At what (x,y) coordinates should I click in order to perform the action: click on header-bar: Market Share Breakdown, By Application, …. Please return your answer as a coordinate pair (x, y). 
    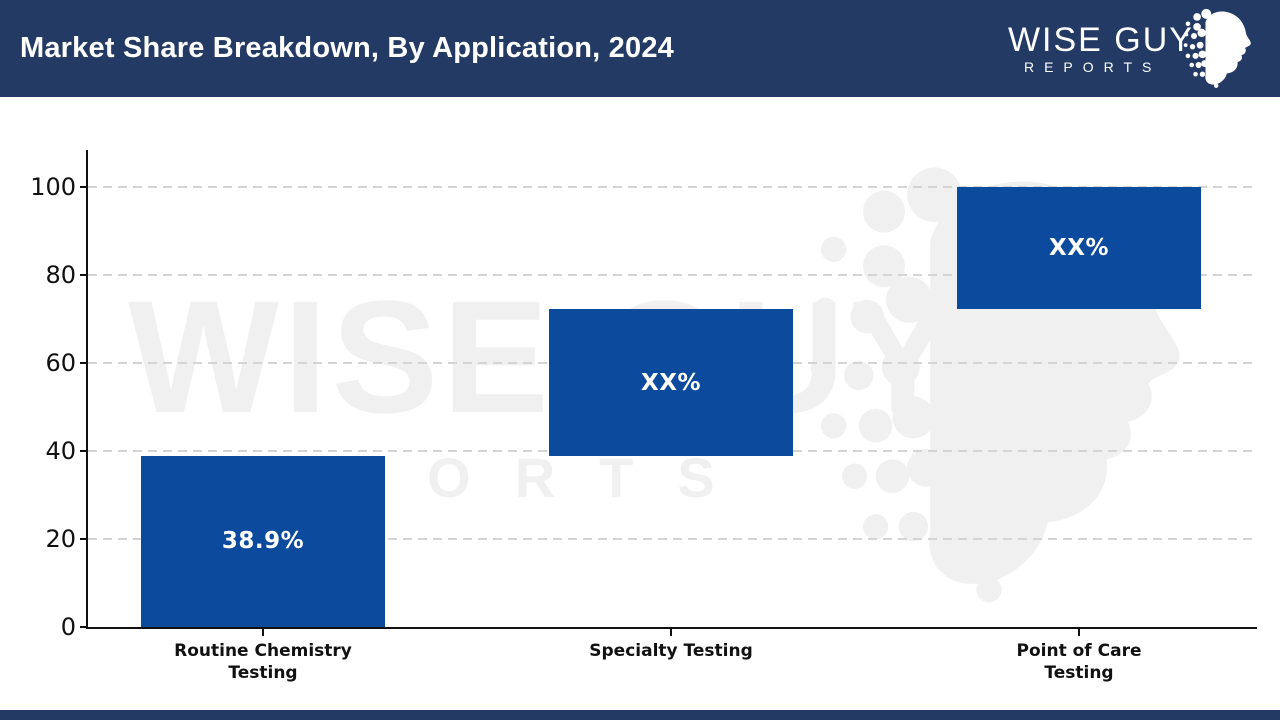
    Looking at the image, I should click on (640, 48).